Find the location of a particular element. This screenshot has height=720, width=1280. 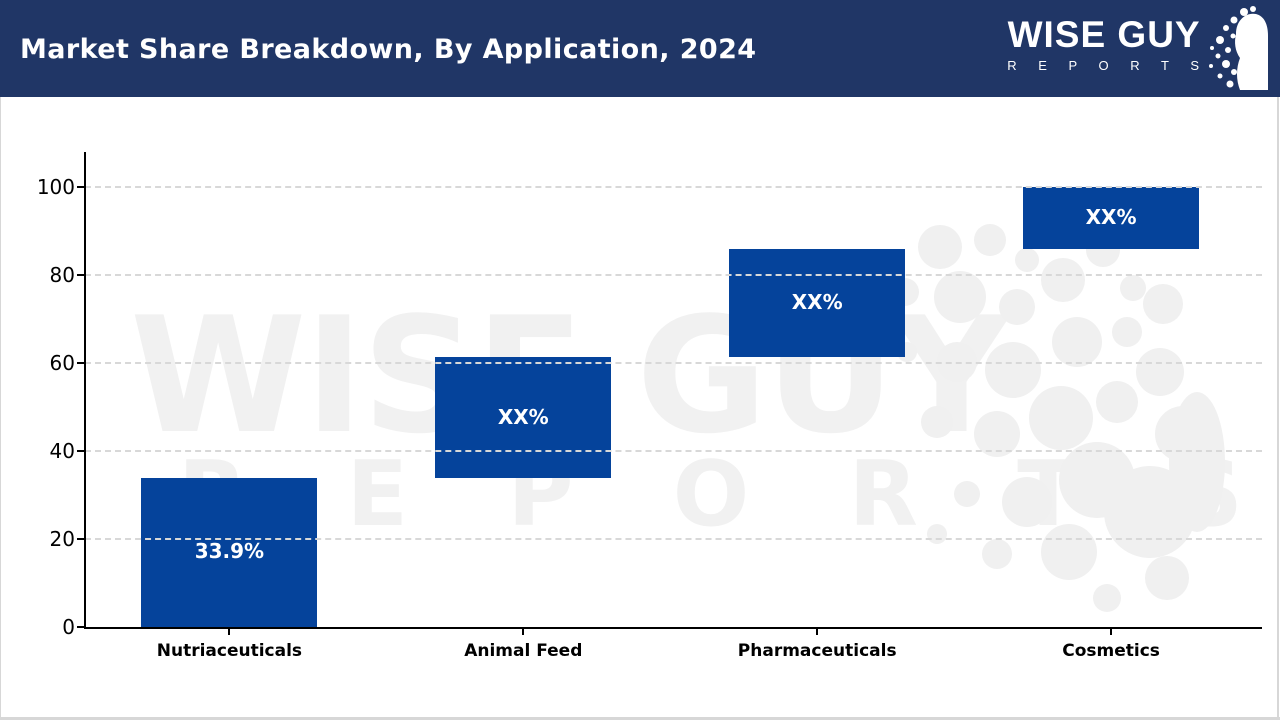

wise-guy-reports-logo: WISE GUY R E P O R T S is located at coordinates (1137, 48).